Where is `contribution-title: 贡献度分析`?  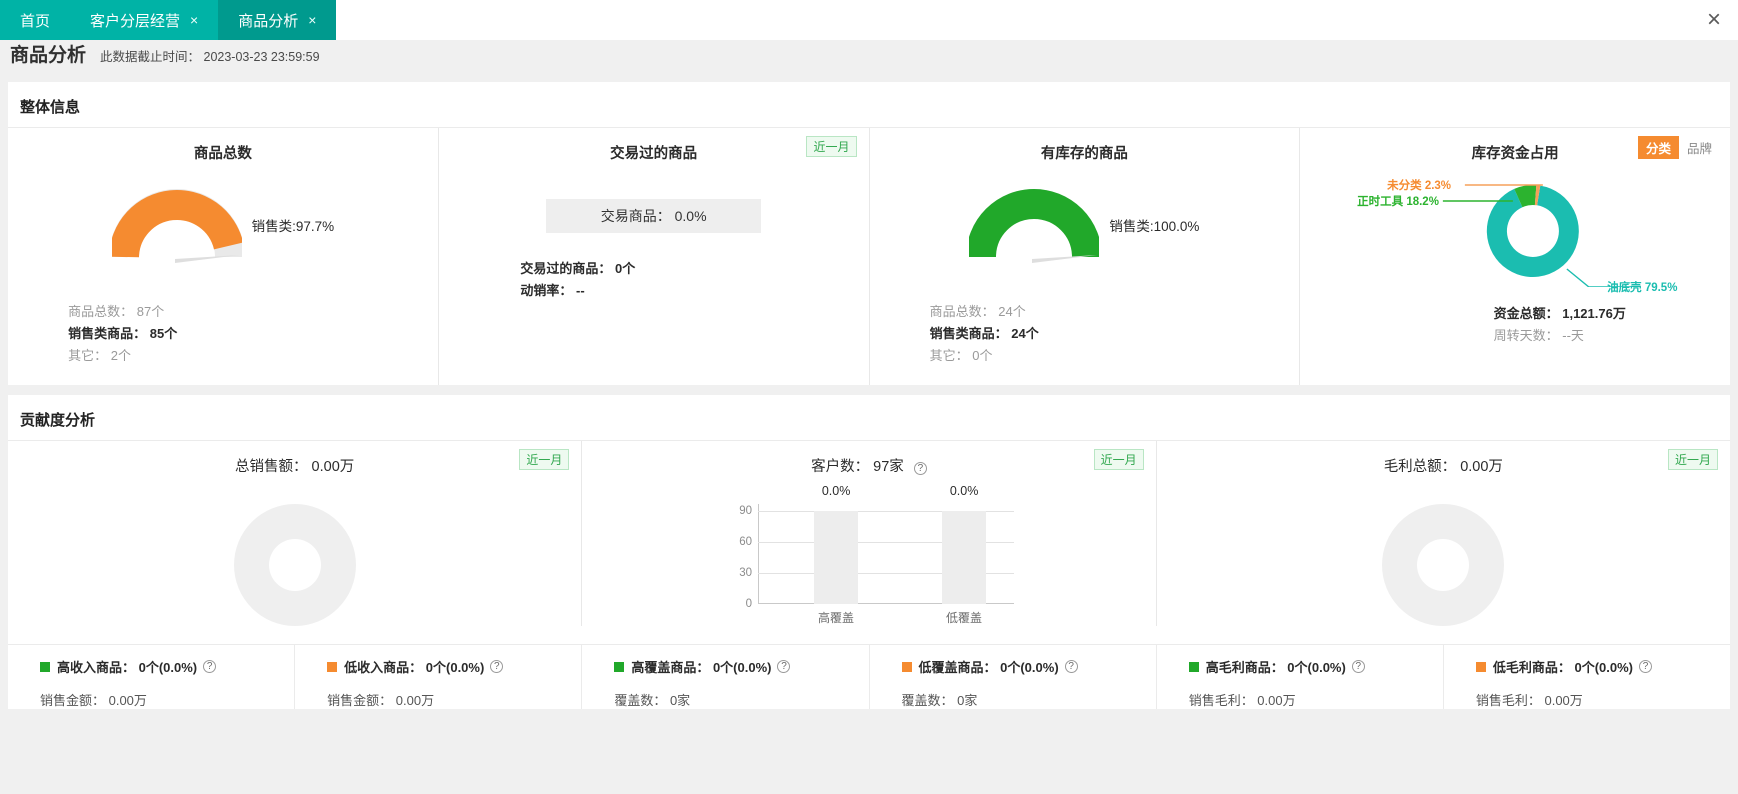
contribution-title: 贡献度分析 is located at coordinates (869, 418).